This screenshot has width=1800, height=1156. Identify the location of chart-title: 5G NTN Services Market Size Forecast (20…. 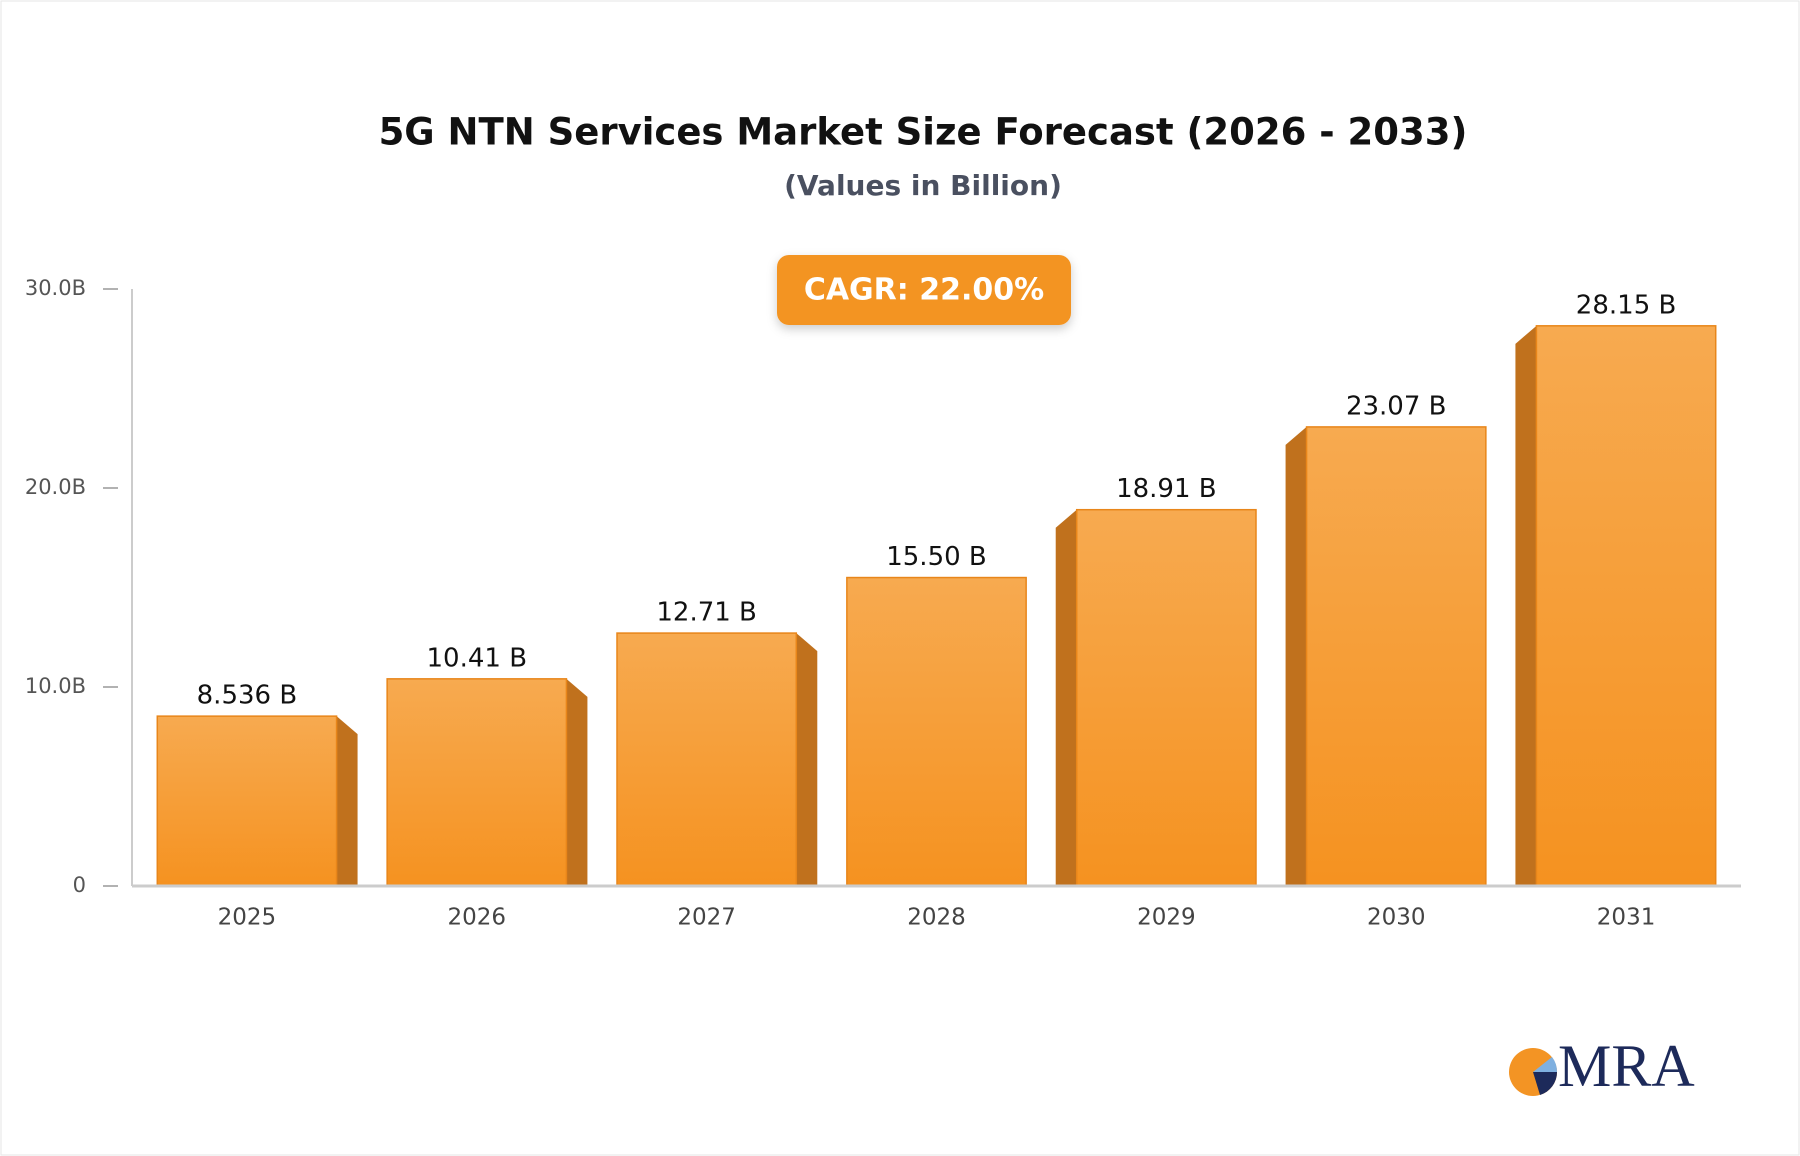
(923, 132).